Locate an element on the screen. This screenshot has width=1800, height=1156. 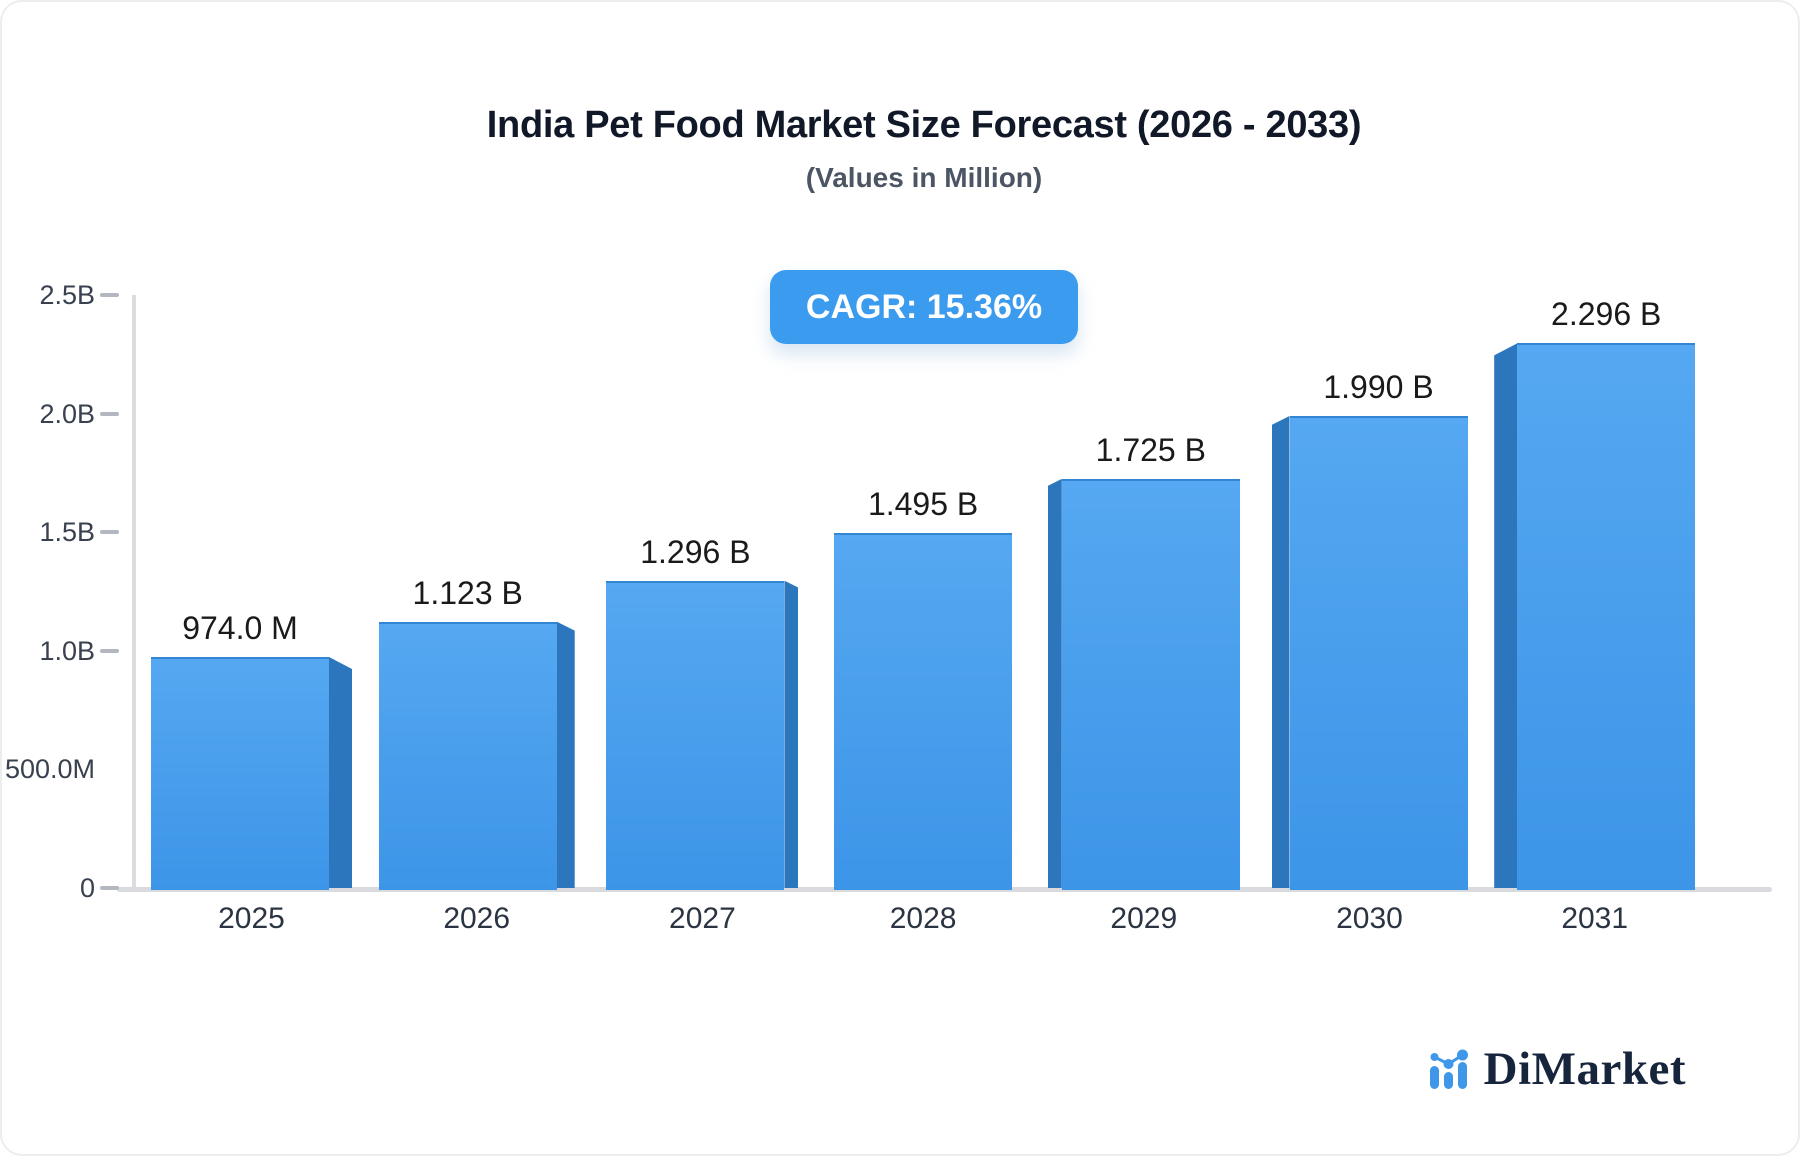
x-tick-label: 2027 is located at coordinates (702, 918).